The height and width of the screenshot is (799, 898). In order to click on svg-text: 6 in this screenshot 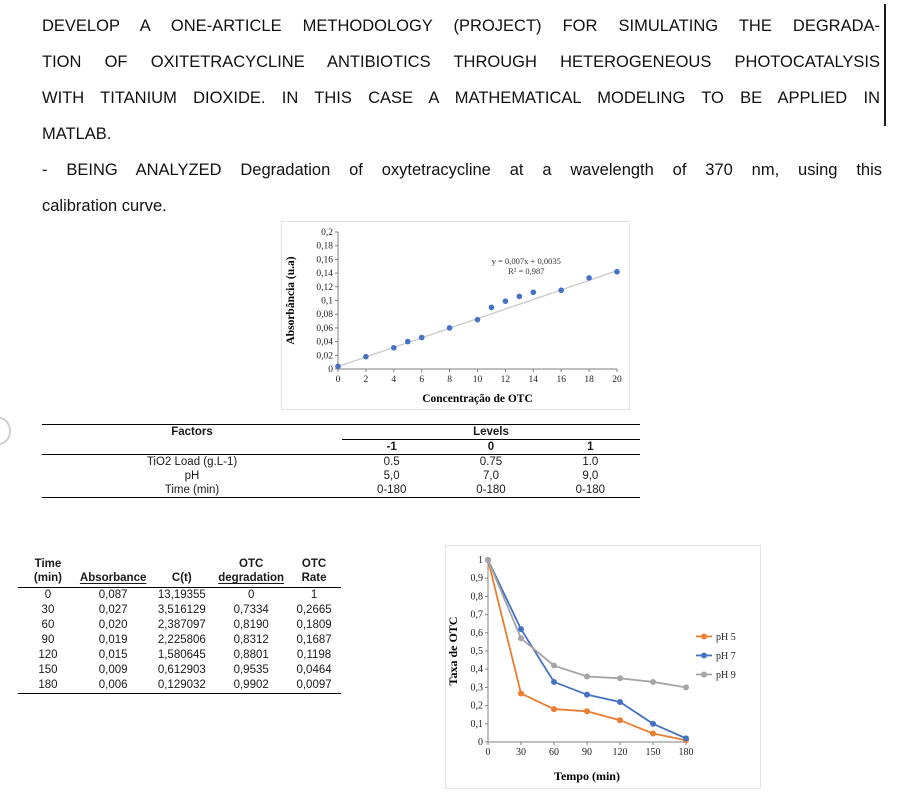, I will do `click(421, 380)`.